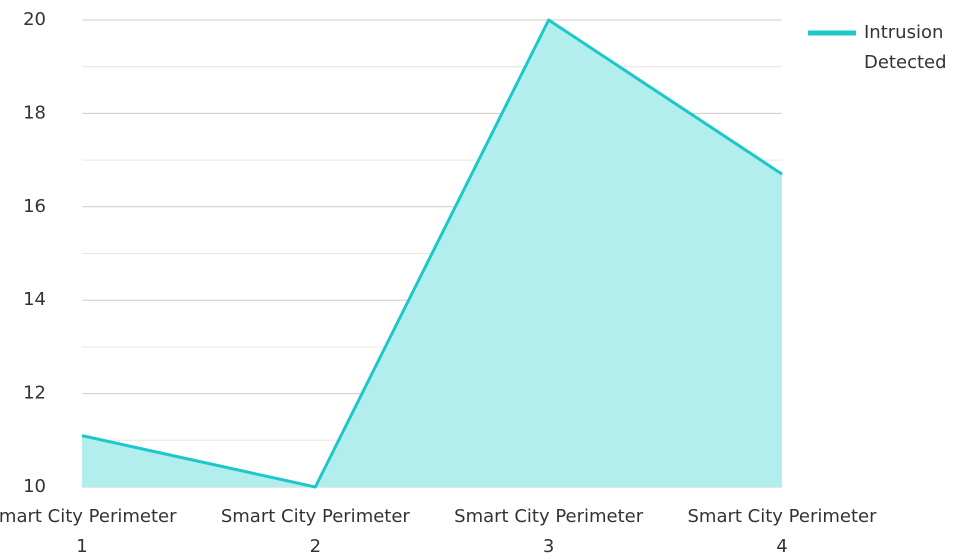 The height and width of the screenshot is (560, 976). I want to click on x-tick-label: Smart City Perimeter 3, so click(549, 531).